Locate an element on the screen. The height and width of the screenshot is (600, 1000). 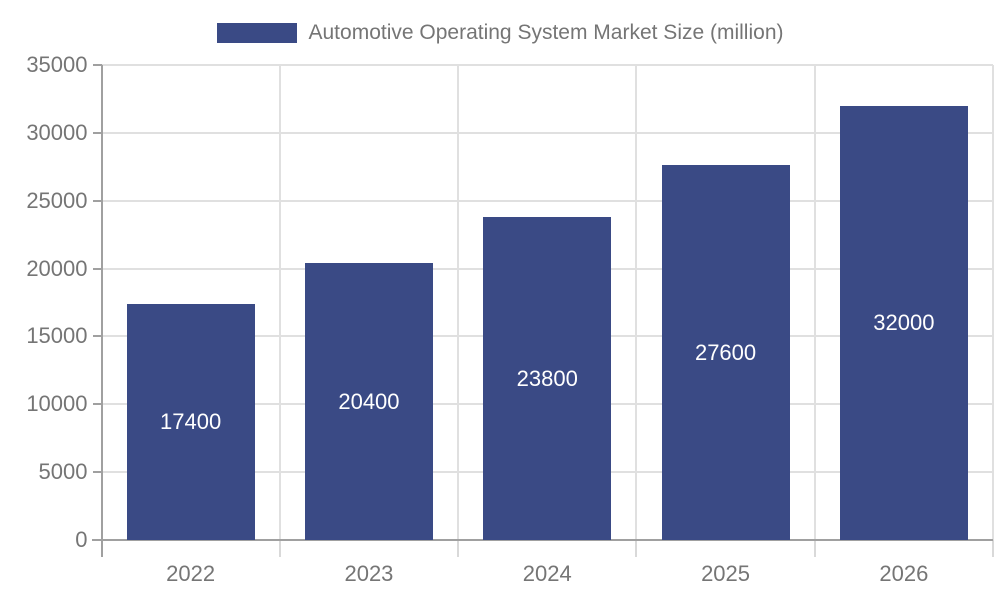
y-axis-tick-label: 0 is located at coordinates (81, 539).